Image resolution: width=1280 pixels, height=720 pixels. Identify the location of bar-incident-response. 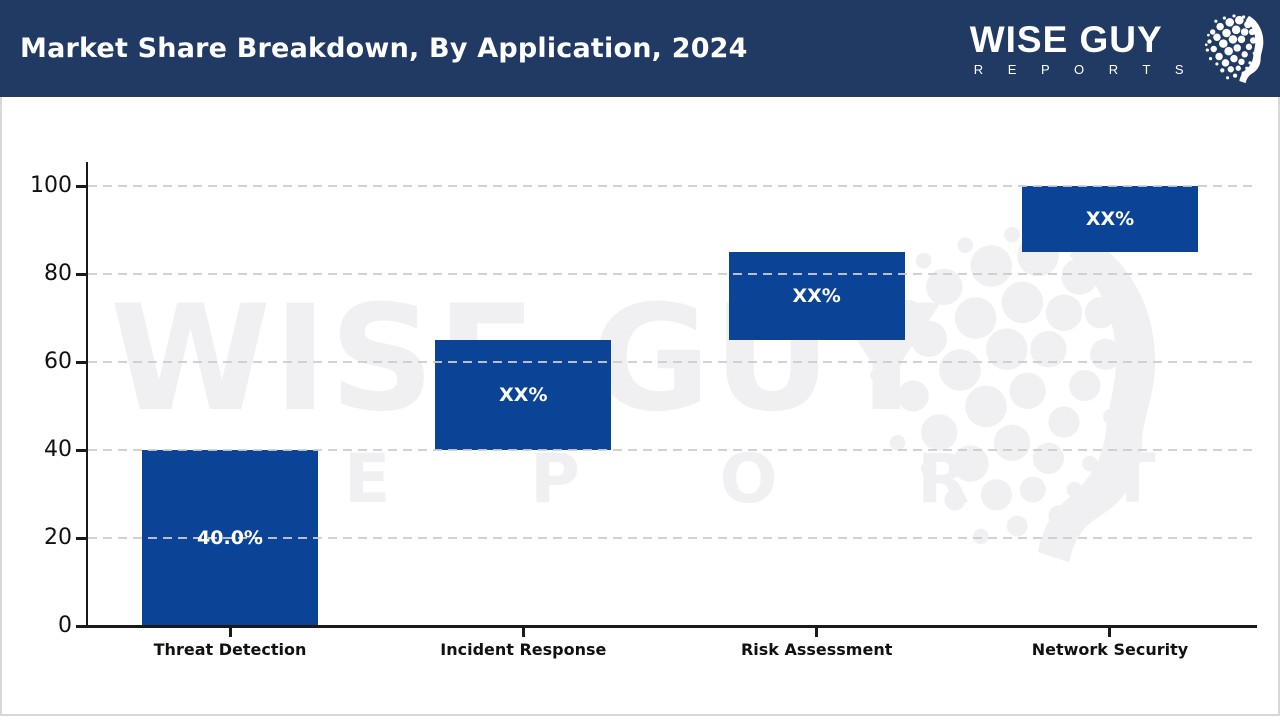
(523, 395).